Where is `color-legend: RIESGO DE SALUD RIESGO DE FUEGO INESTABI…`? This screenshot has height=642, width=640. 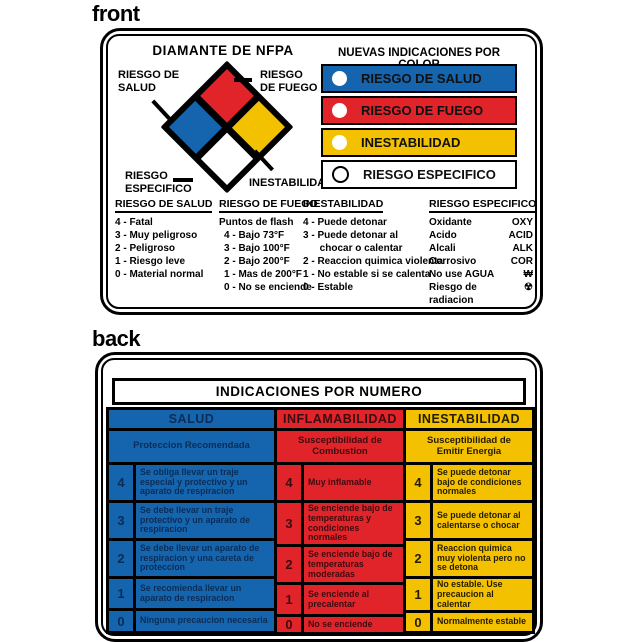
color-legend: RIESGO DE SALUD RIESGO DE FUEGO INESTABI… is located at coordinates (419, 128).